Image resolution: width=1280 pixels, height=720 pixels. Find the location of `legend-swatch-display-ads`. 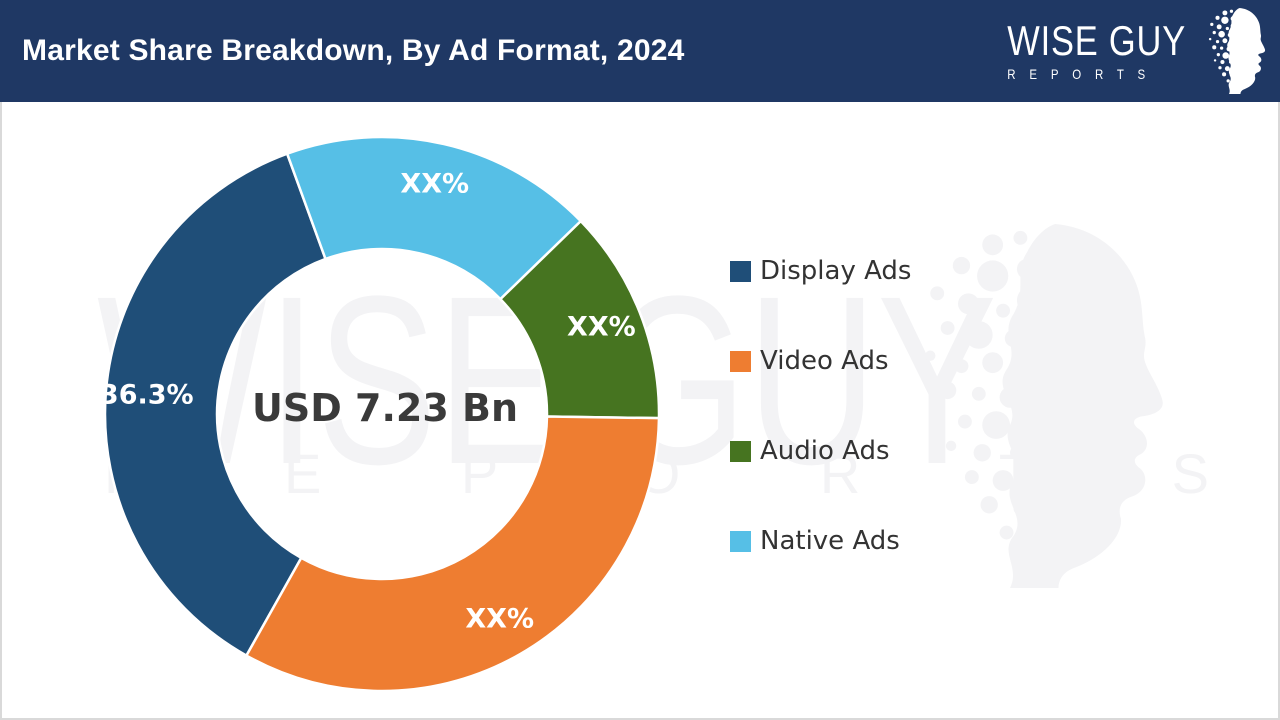

legend-swatch-display-ads is located at coordinates (740, 271).